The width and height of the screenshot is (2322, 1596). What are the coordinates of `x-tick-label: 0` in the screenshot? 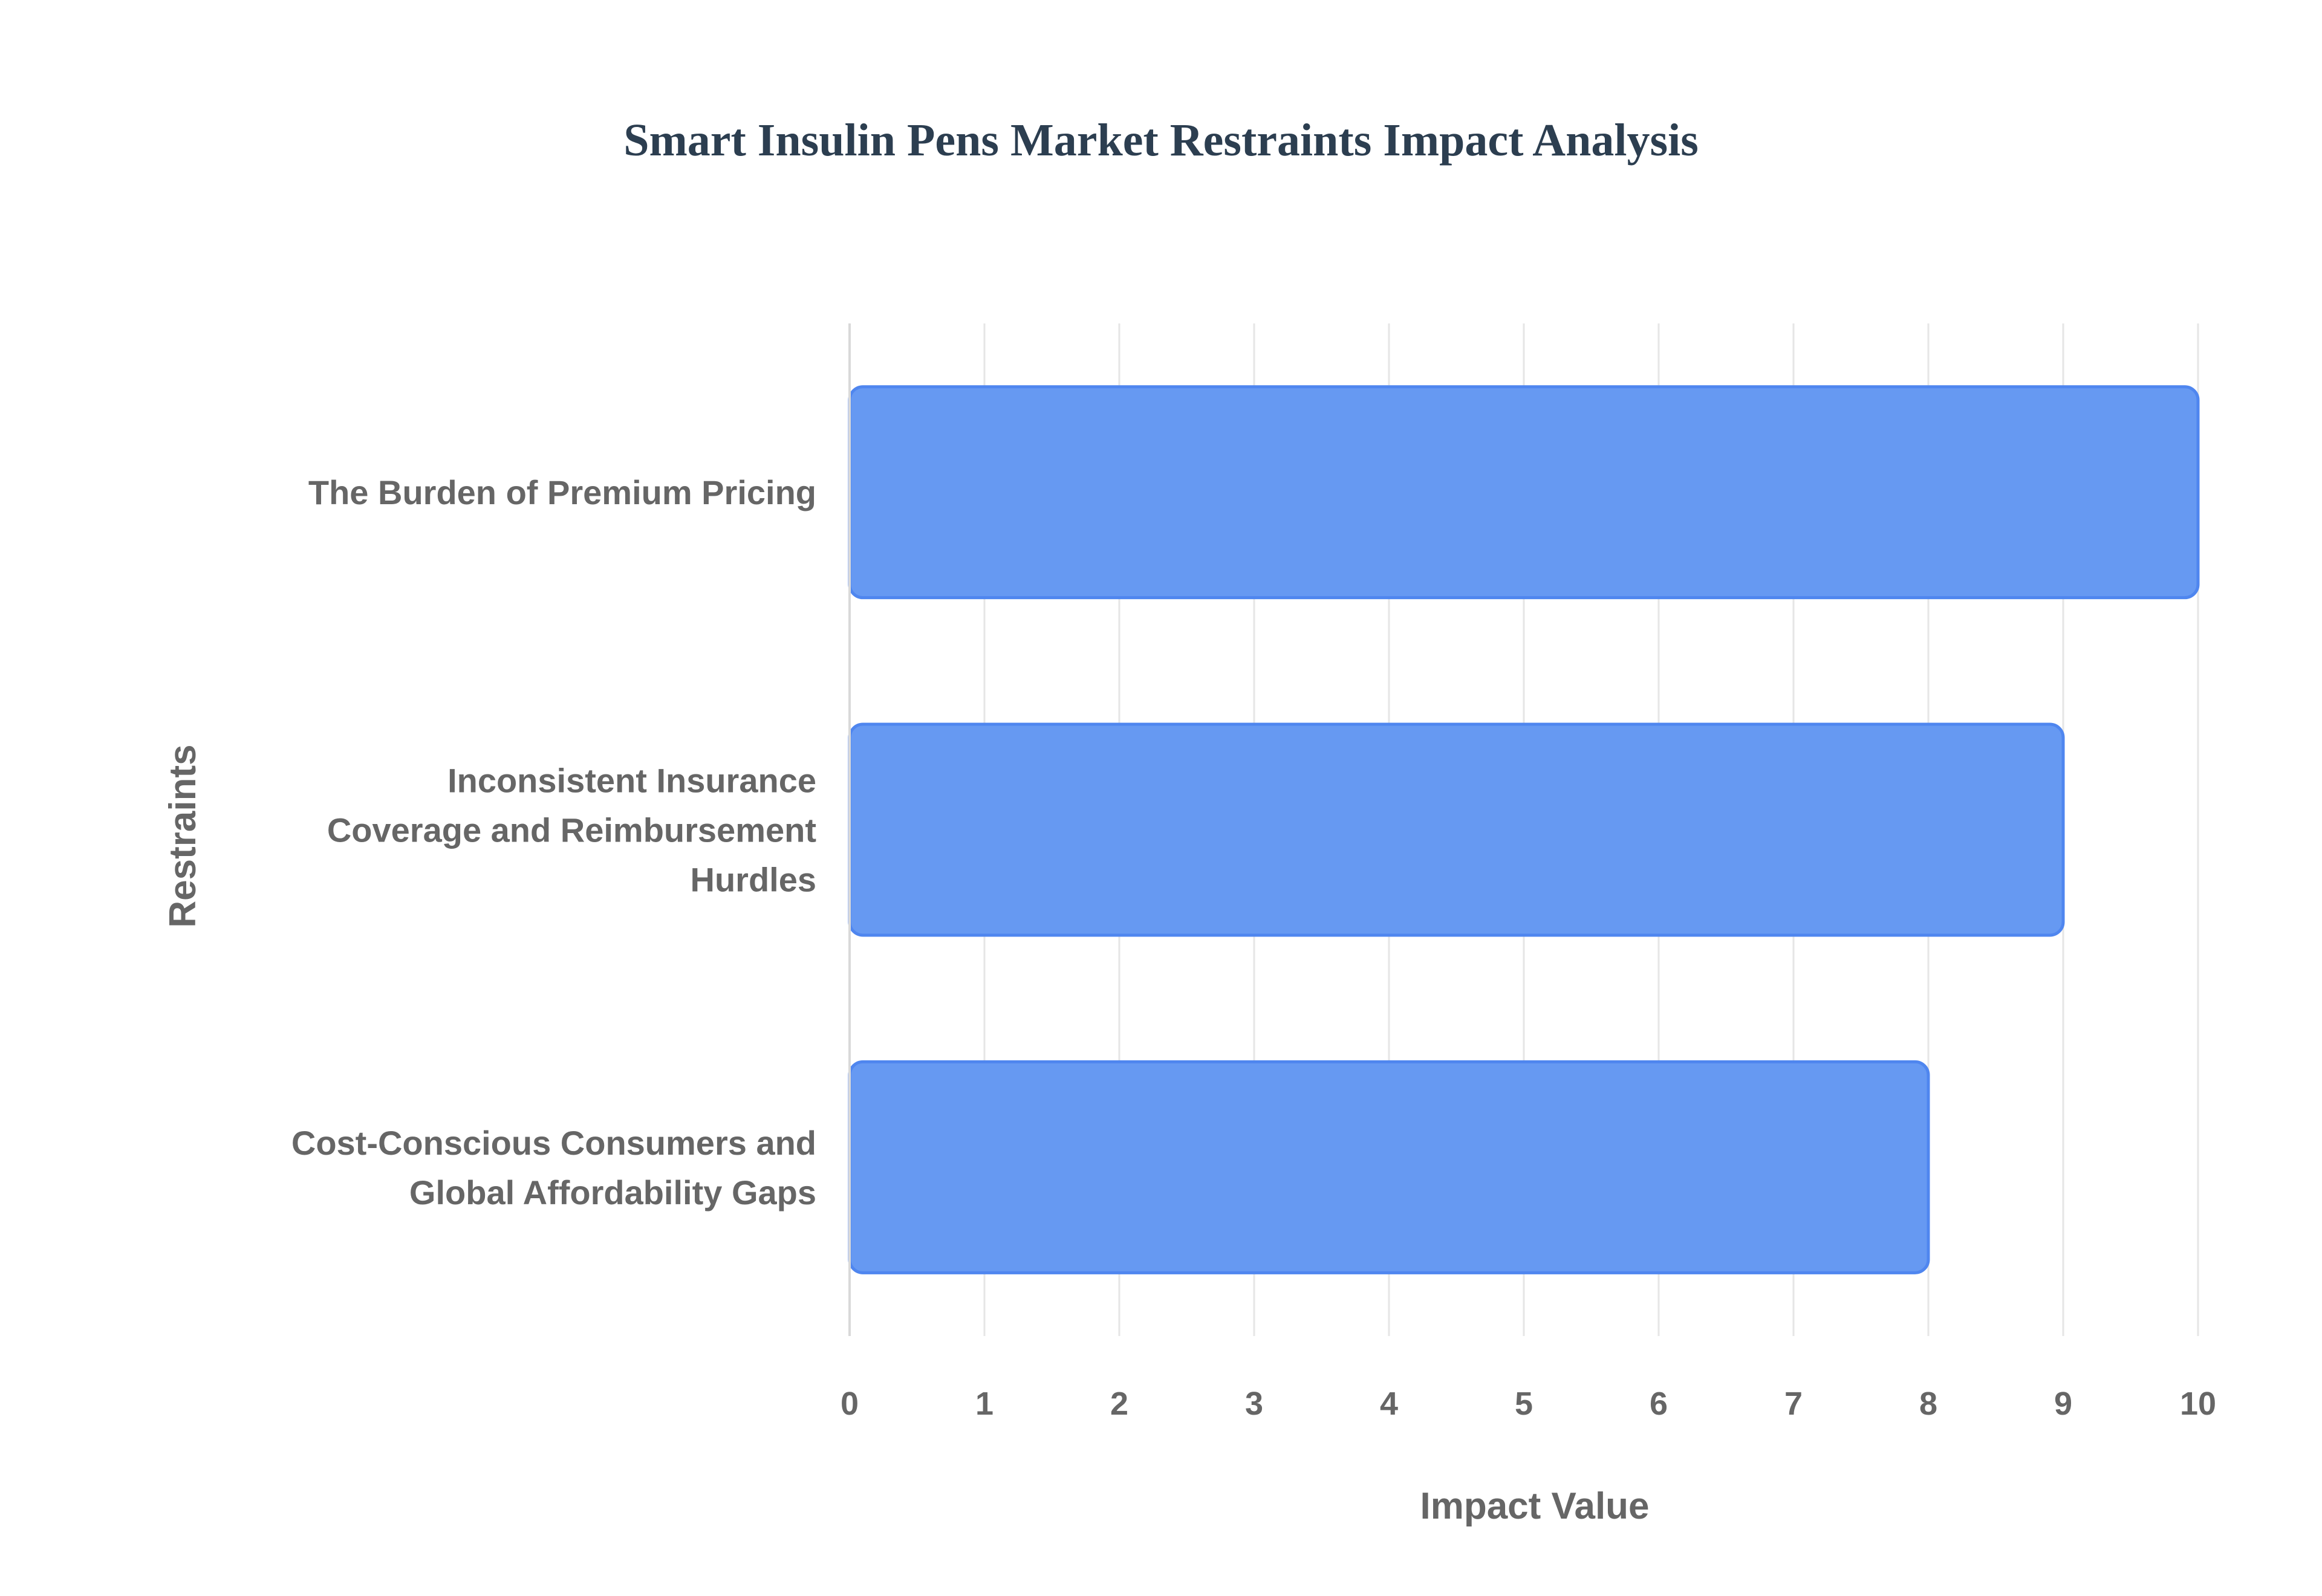 It's located at (850, 1404).